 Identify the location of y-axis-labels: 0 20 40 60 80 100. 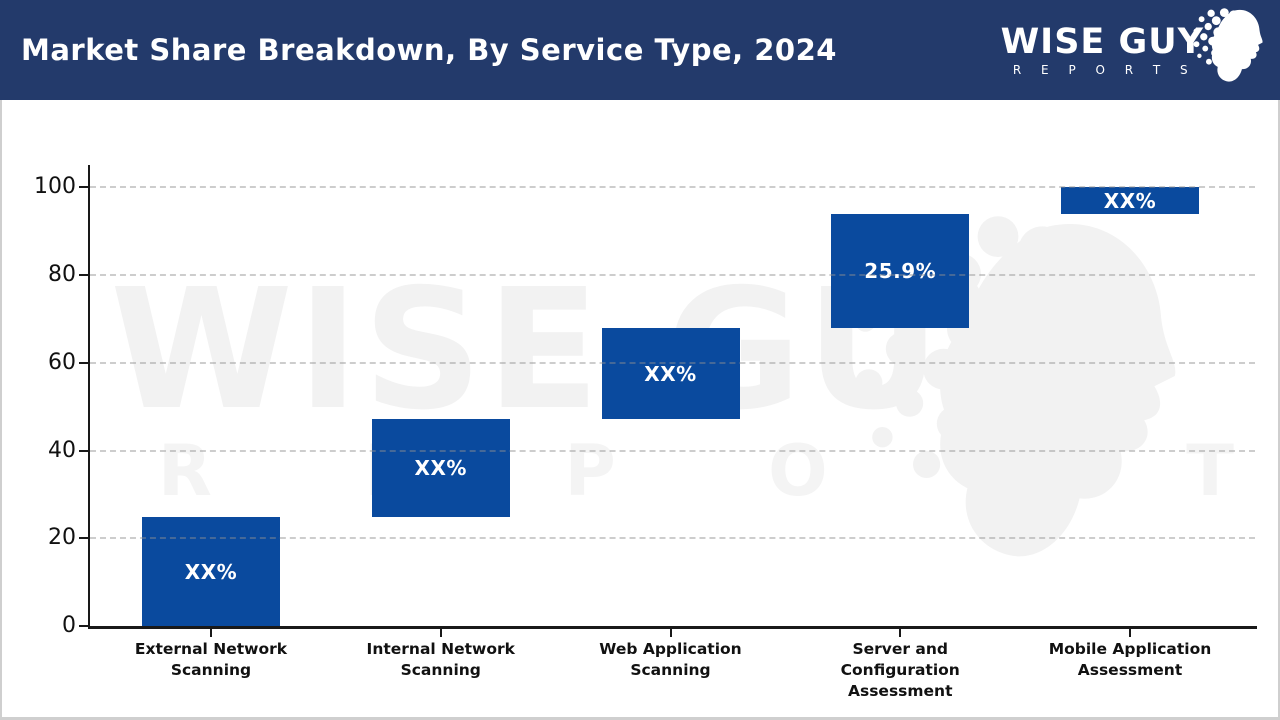
(38, 394).